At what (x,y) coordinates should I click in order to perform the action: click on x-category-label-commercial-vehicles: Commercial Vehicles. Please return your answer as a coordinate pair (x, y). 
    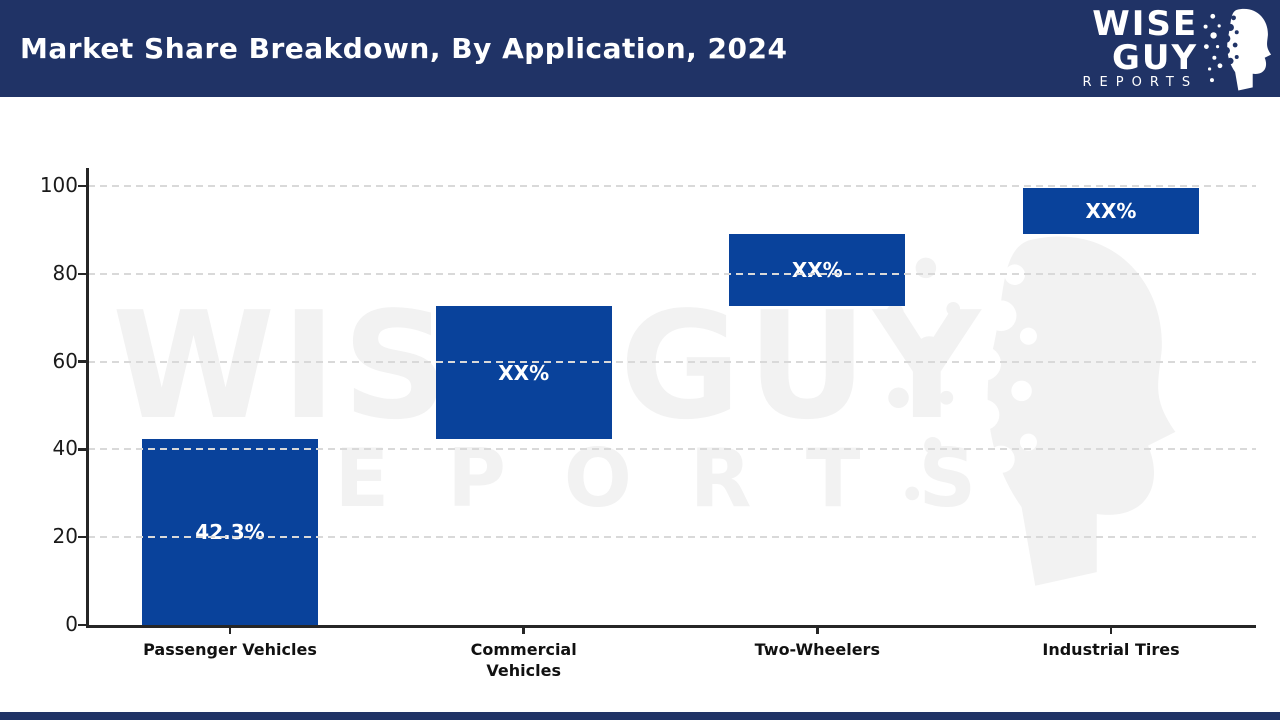
    Looking at the image, I should click on (523, 660).